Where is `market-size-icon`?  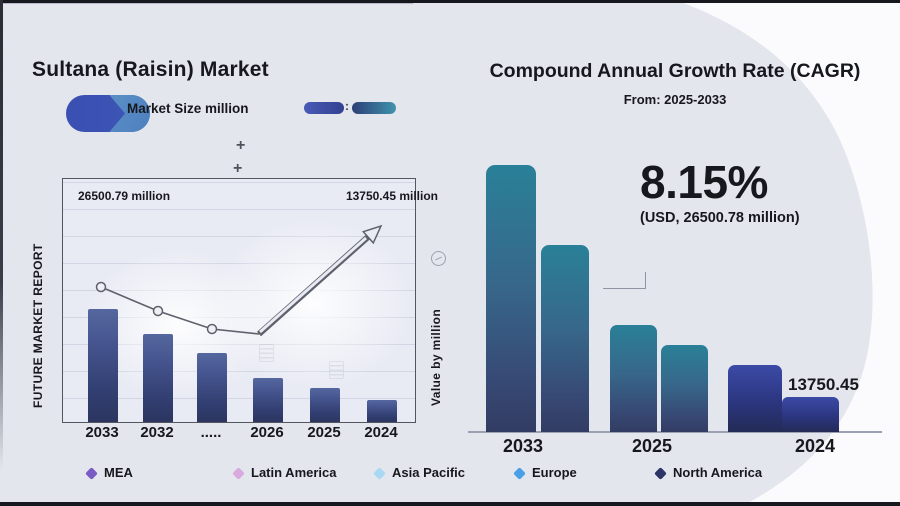 market-size-icon is located at coordinates (108, 113).